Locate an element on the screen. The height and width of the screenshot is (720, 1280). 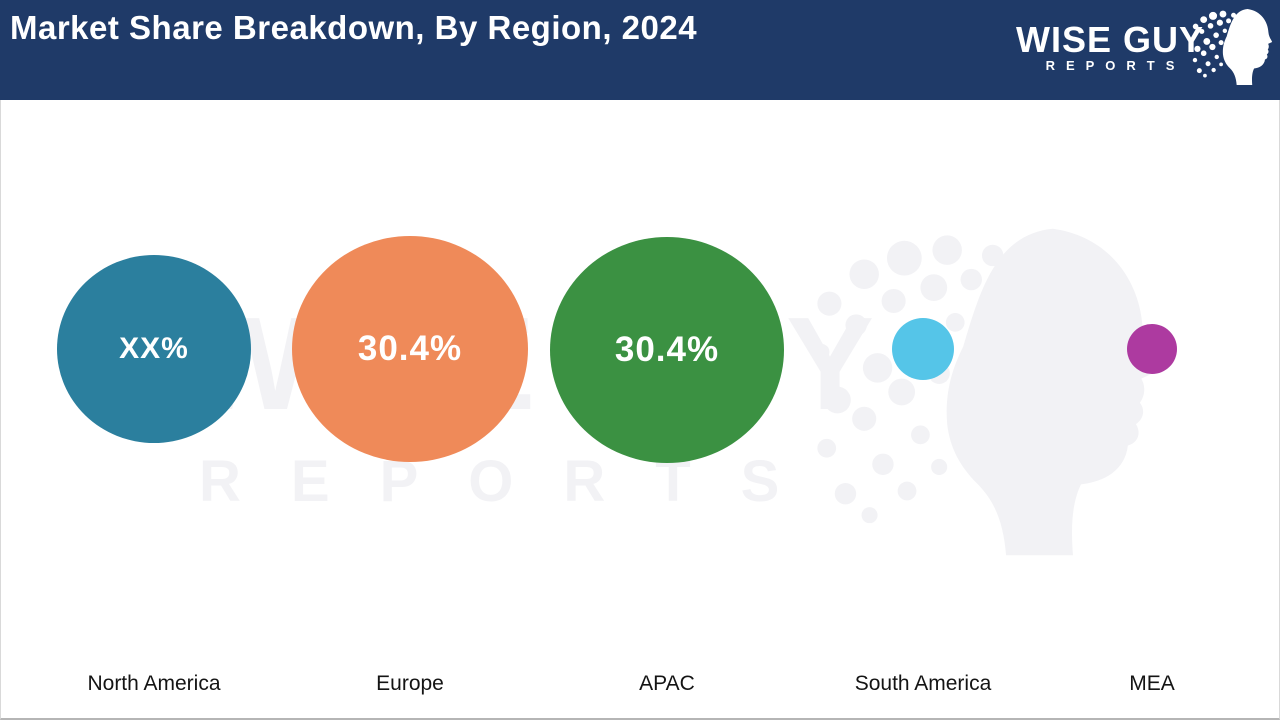
region-label-south-america: South America is located at coordinates (923, 683).